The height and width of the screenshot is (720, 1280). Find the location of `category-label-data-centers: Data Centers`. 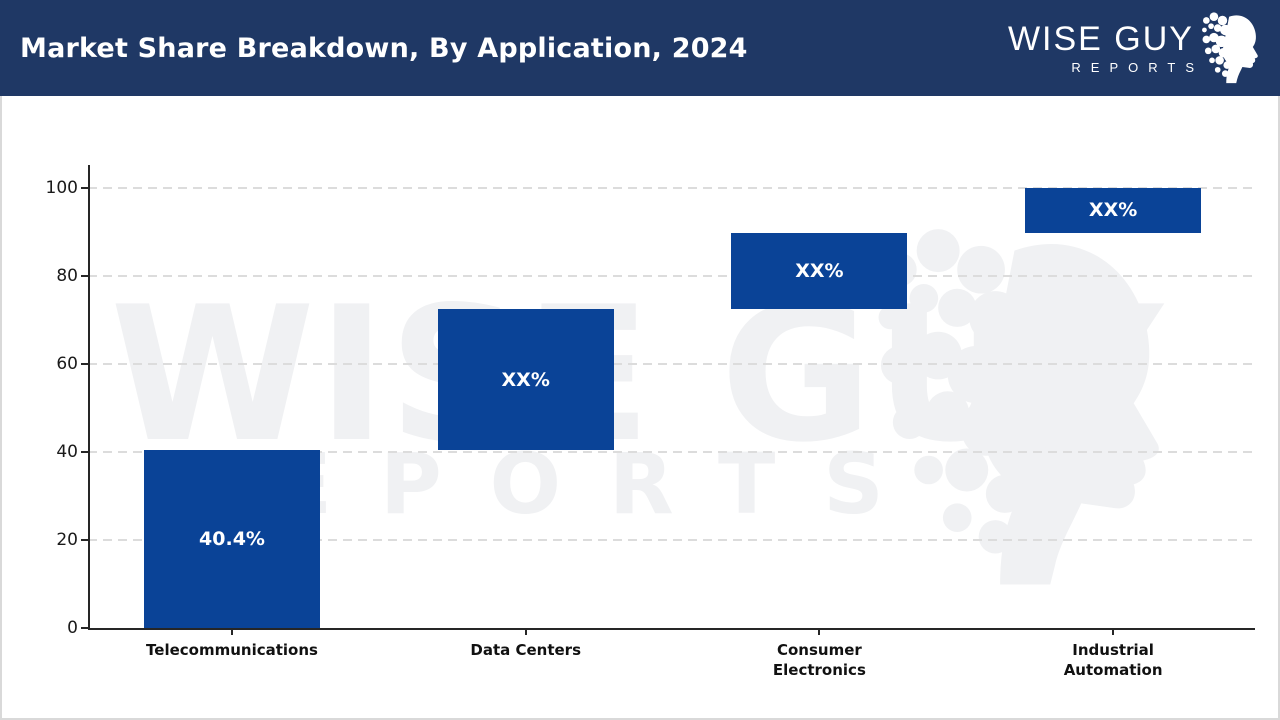

category-label-data-centers: Data Centers is located at coordinates (525, 650).